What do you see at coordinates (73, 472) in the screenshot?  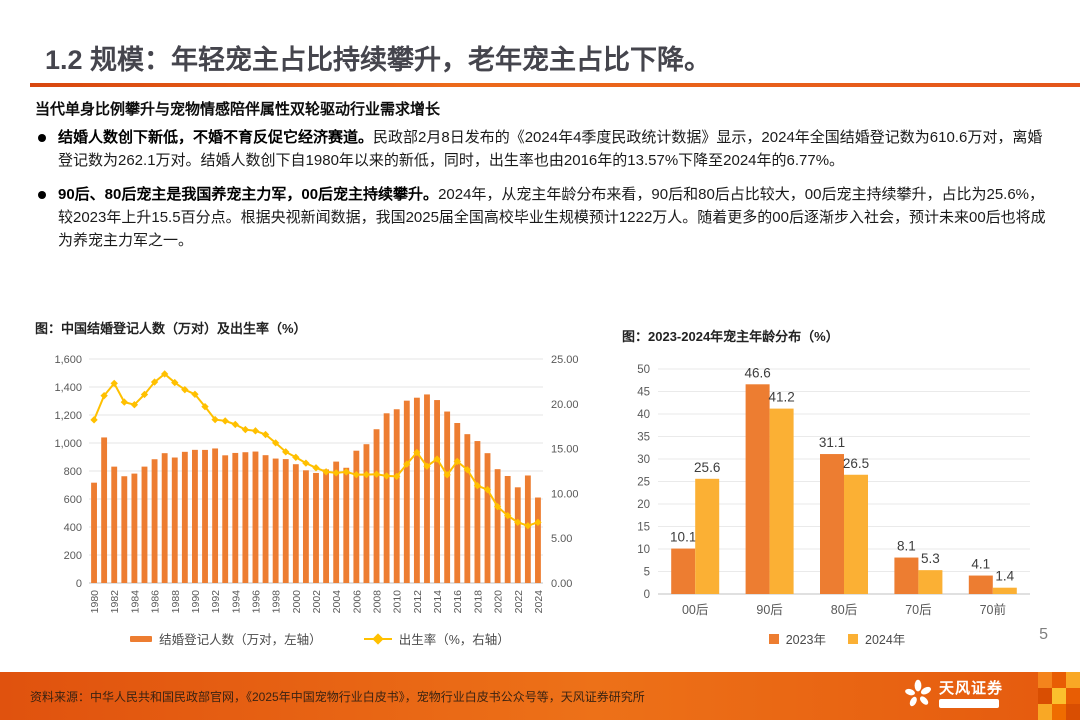 I see `svg-text: 800` at bounding box center [73, 472].